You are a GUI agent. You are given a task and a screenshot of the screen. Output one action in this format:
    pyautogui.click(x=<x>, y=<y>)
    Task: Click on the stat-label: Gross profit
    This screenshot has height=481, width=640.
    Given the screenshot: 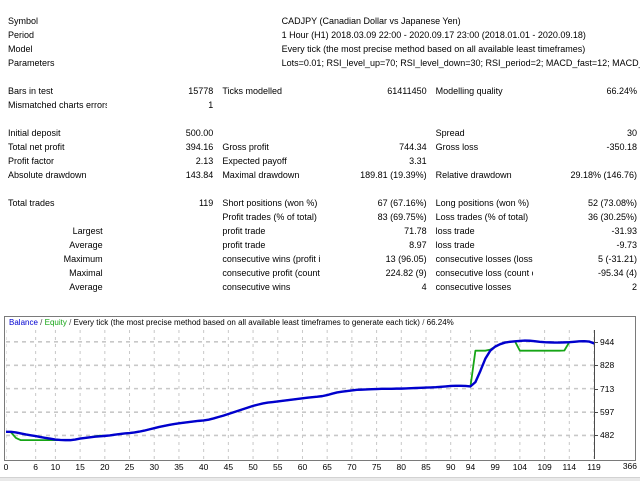 What is the action you would take?
    pyautogui.click(x=245, y=147)
    